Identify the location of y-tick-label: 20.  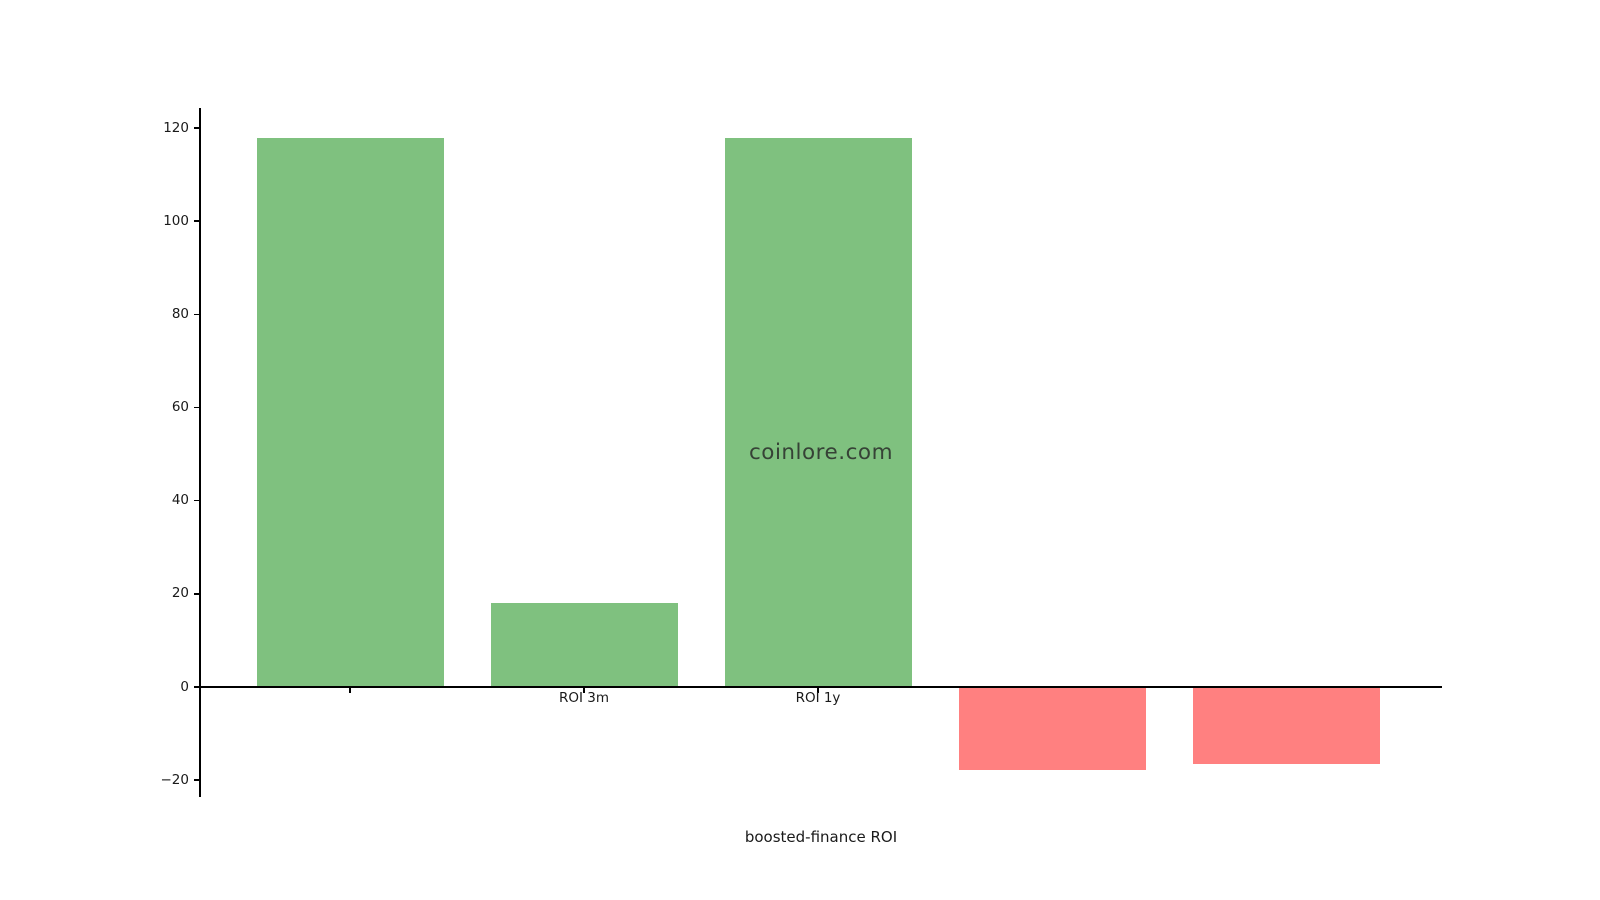
(180, 593).